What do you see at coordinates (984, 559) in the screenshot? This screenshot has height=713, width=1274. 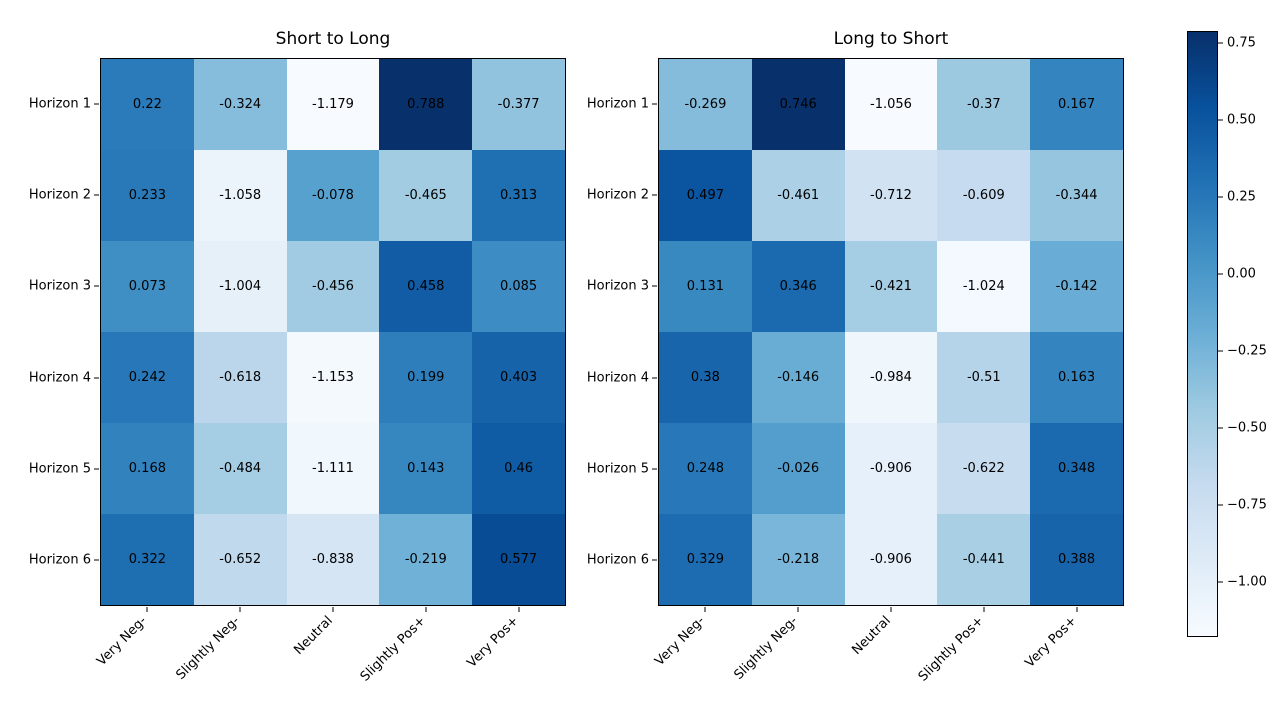 I see `heatmap-cell: -0.441` at bounding box center [984, 559].